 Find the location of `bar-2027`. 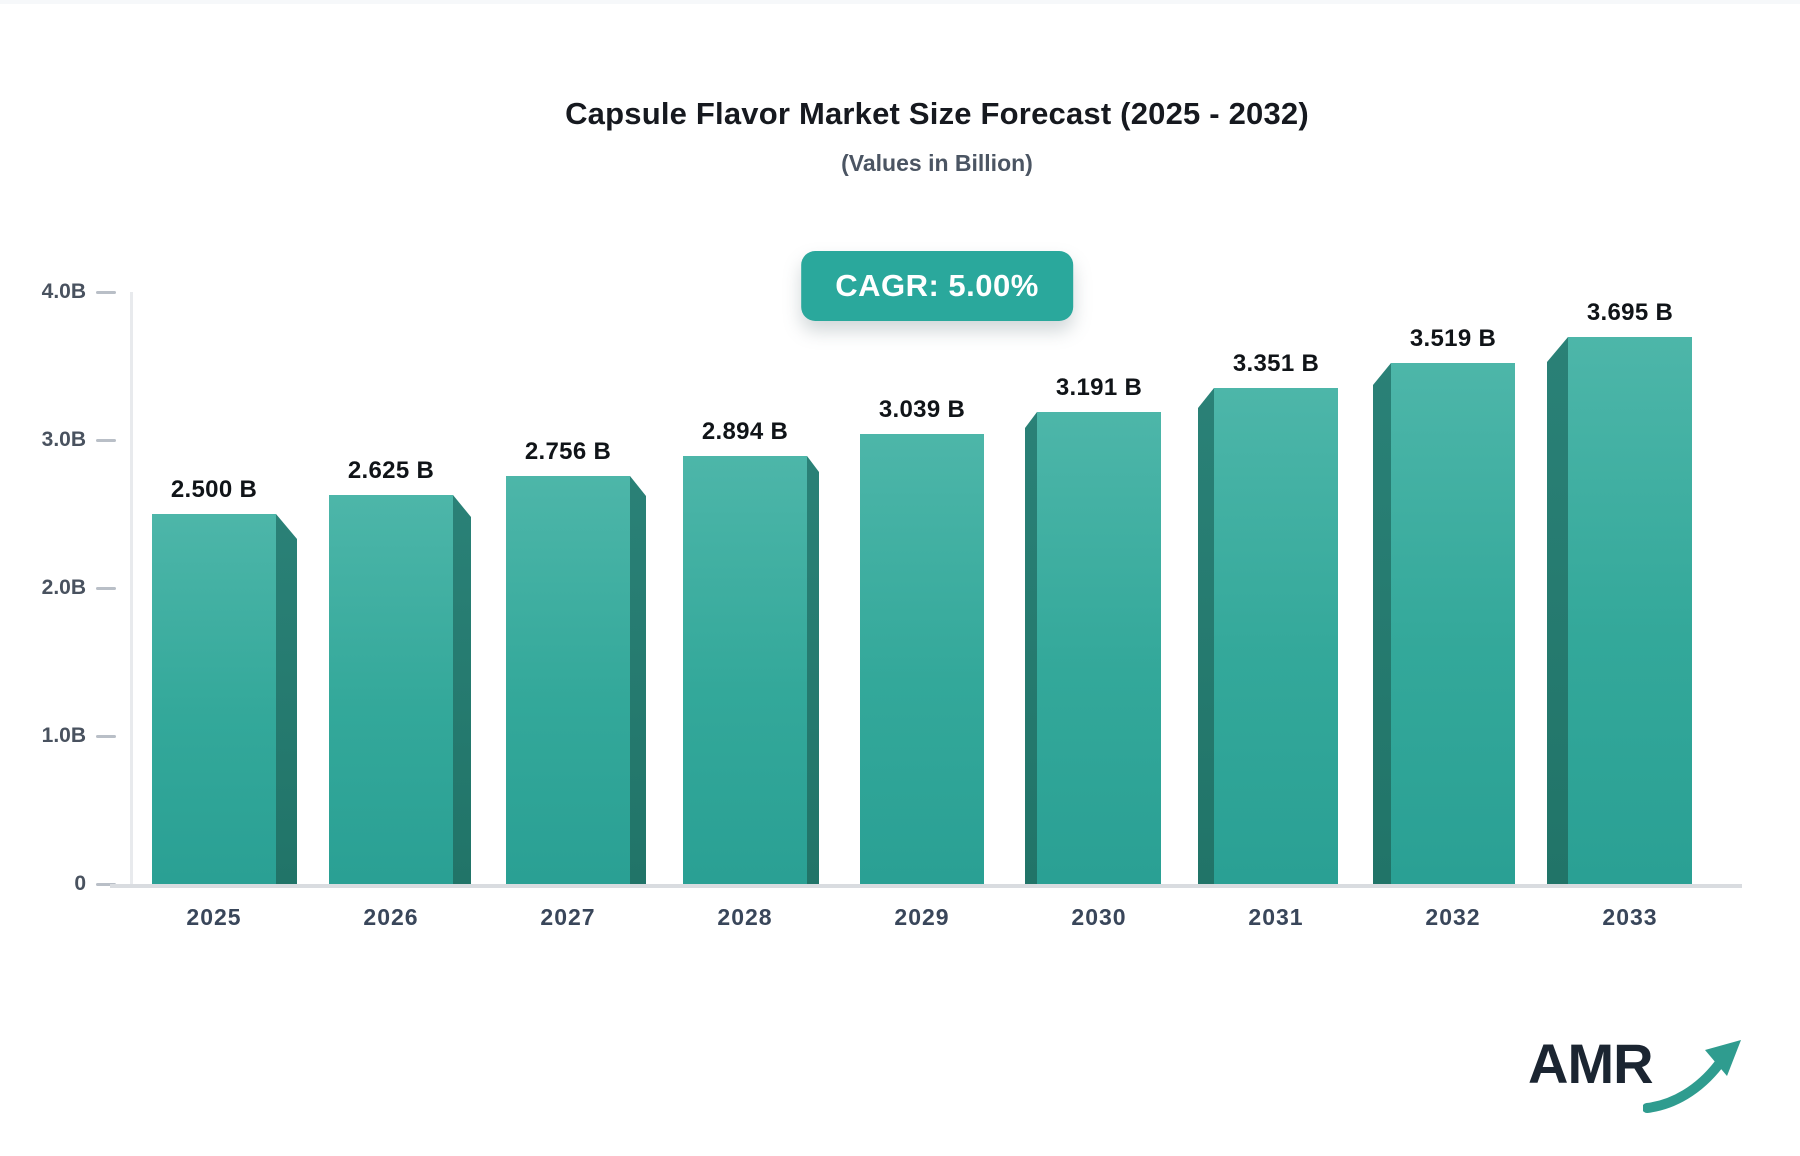

bar-2027 is located at coordinates (568, 680).